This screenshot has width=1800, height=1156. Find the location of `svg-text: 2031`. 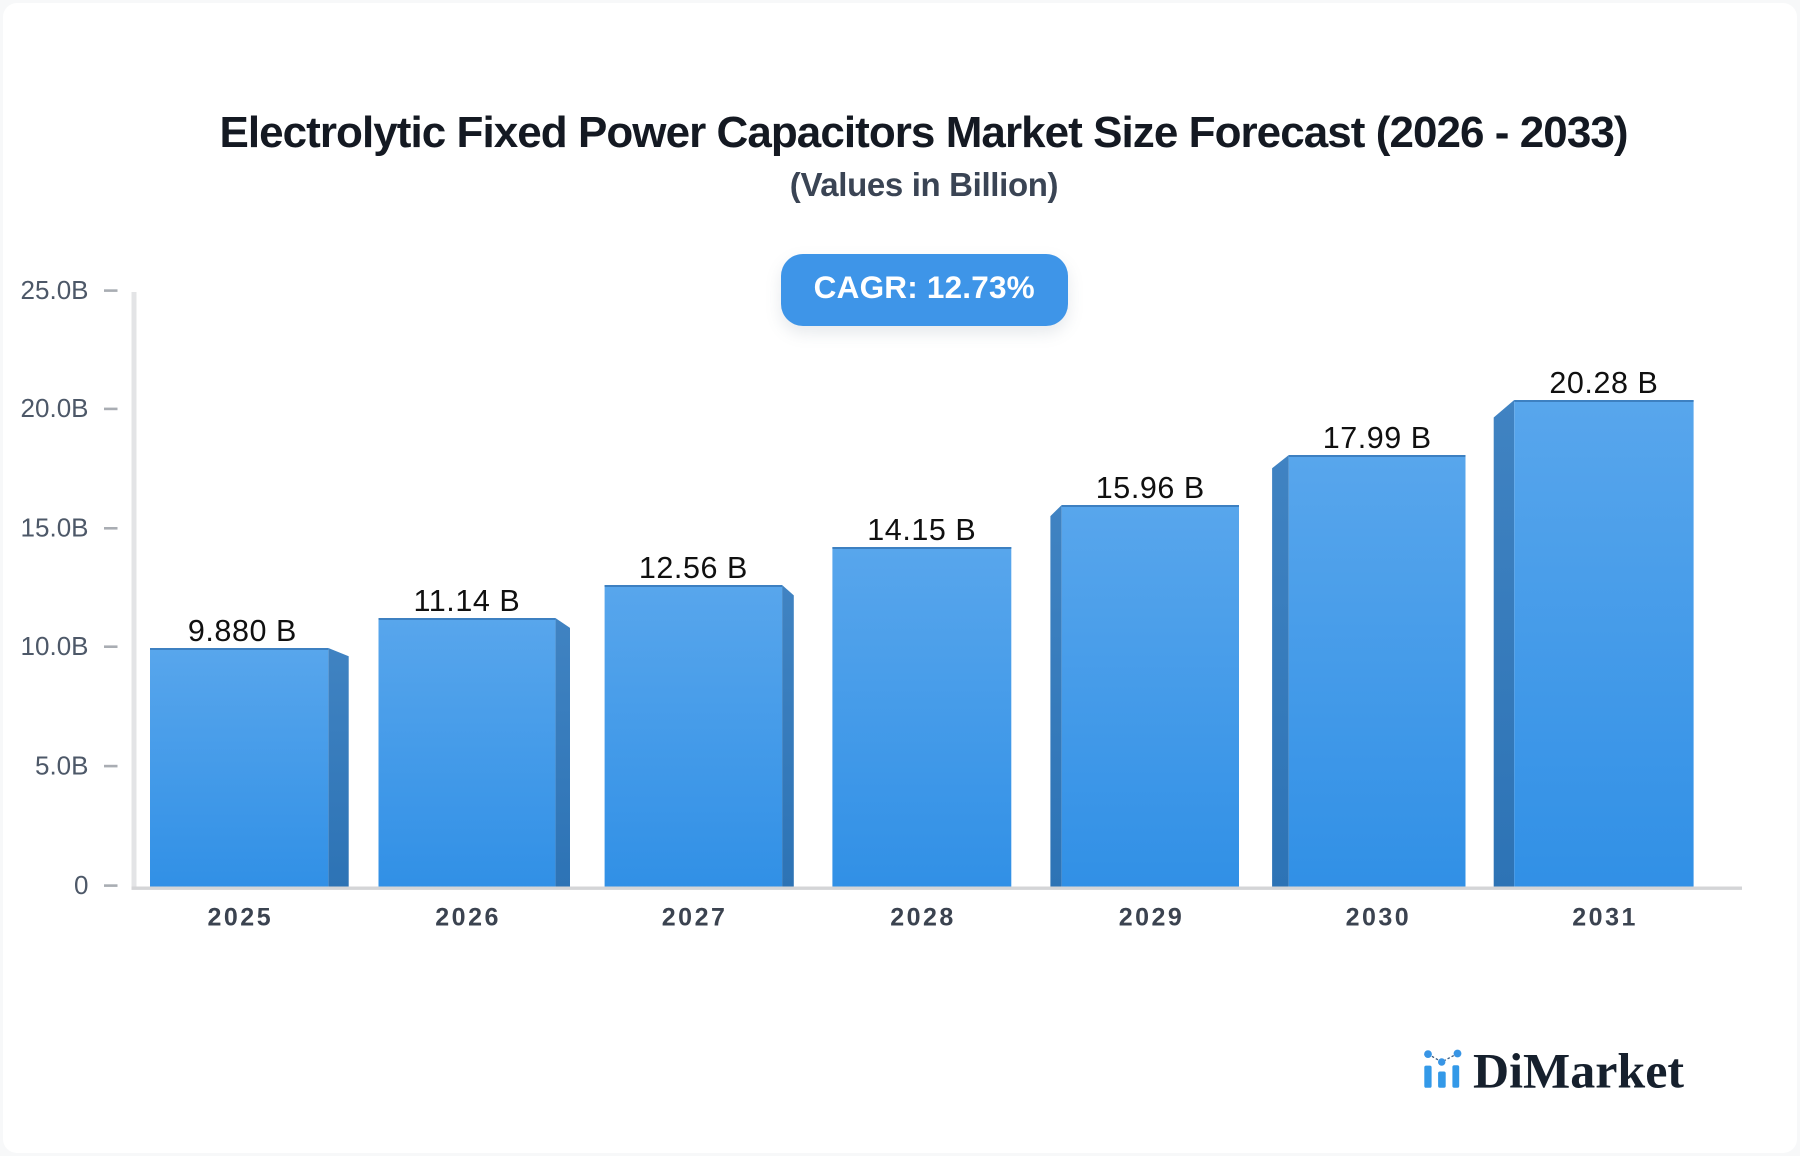

svg-text: 2031 is located at coordinates (1605, 918).